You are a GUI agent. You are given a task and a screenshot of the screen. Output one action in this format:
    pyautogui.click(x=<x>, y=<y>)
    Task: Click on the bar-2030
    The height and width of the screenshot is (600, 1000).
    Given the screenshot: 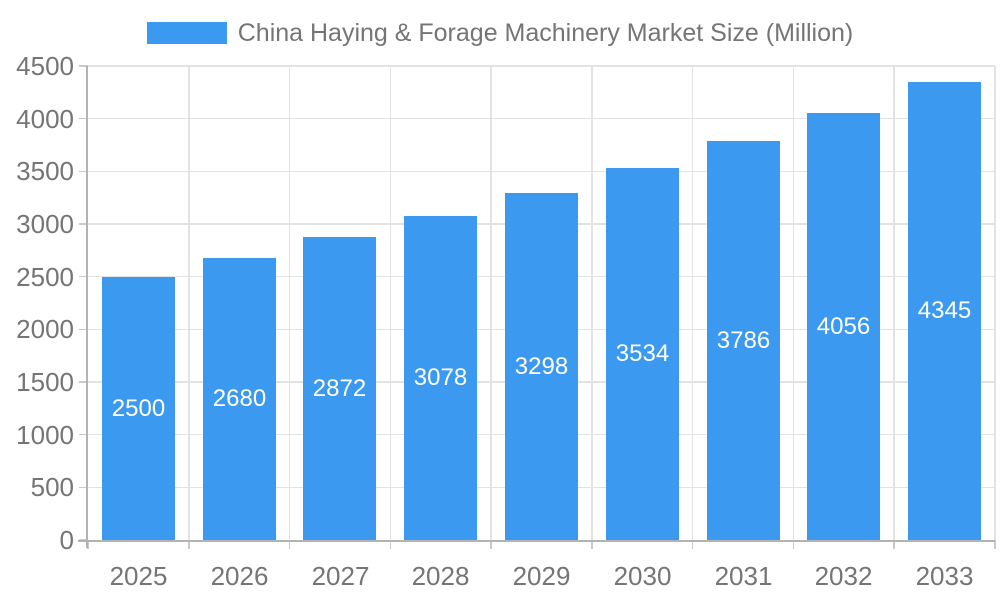 What is the action you would take?
    pyautogui.click(x=642, y=354)
    